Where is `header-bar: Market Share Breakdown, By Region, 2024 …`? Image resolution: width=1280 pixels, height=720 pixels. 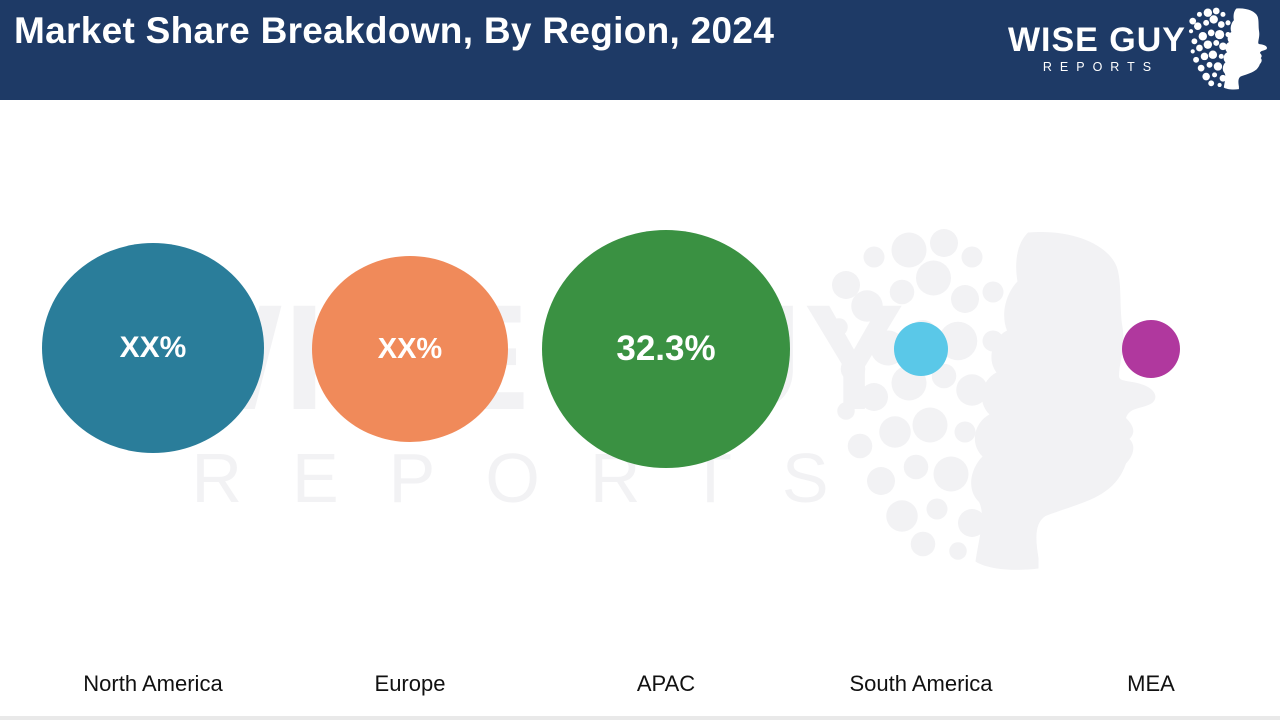
header-bar: Market Share Breakdown, By Region, 2024 … is located at coordinates (640, 50).